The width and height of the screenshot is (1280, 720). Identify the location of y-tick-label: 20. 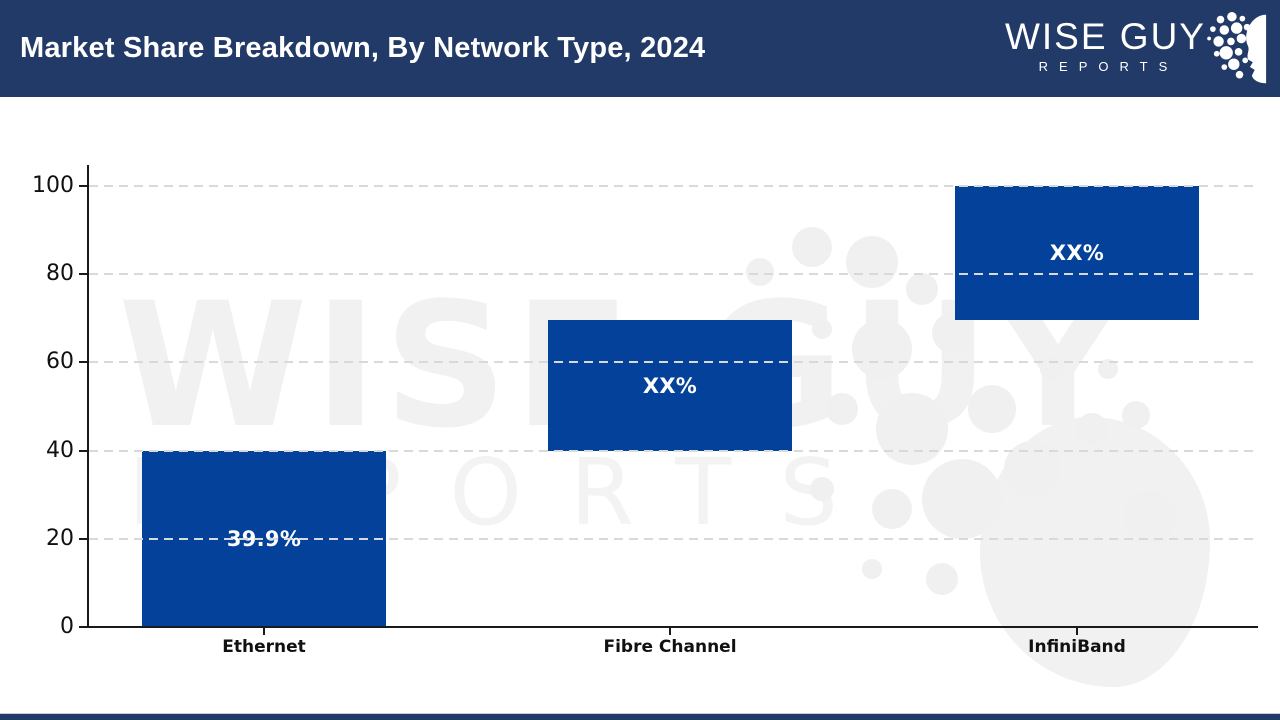
(60, 538).